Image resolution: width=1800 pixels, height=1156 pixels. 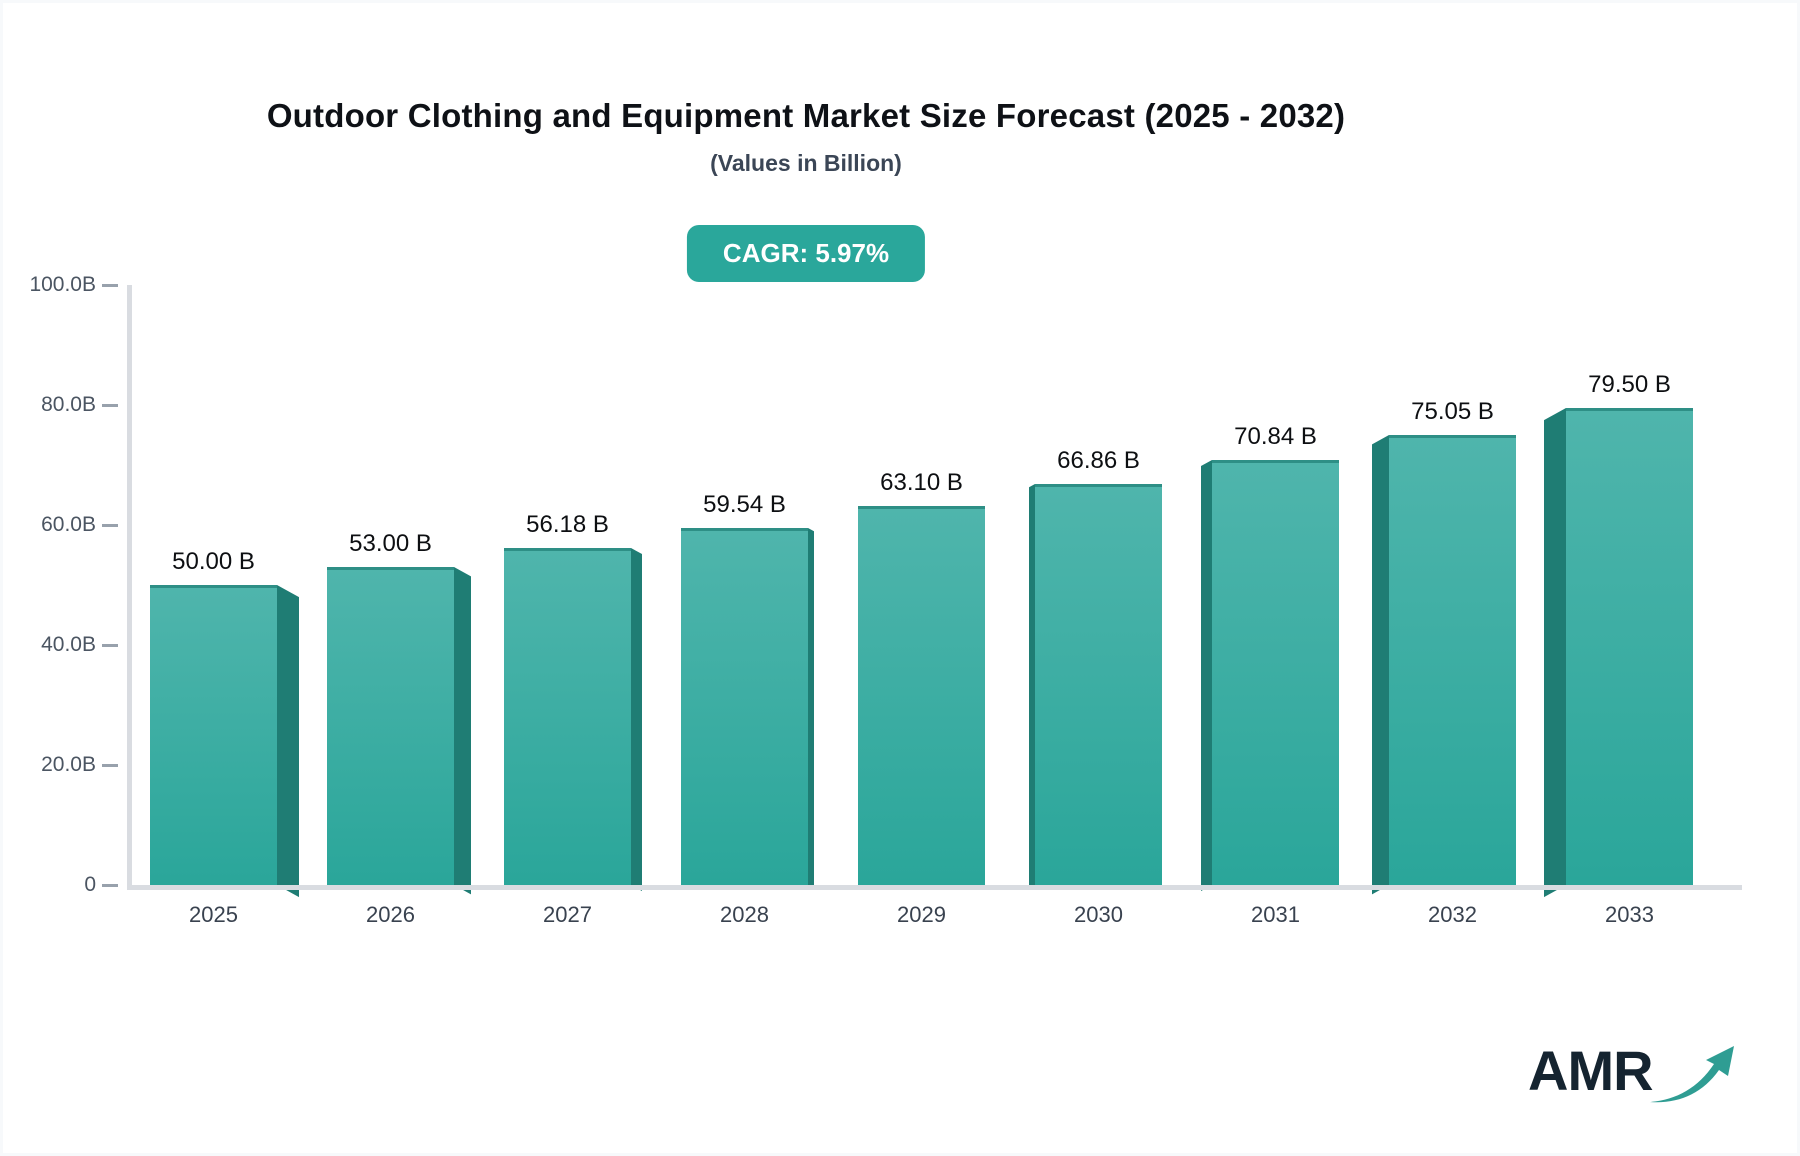 What do you see at coordinates (390, 914) in the screenshot?
I see `x-axis-label: 2026` at bounding box center [390, 914].